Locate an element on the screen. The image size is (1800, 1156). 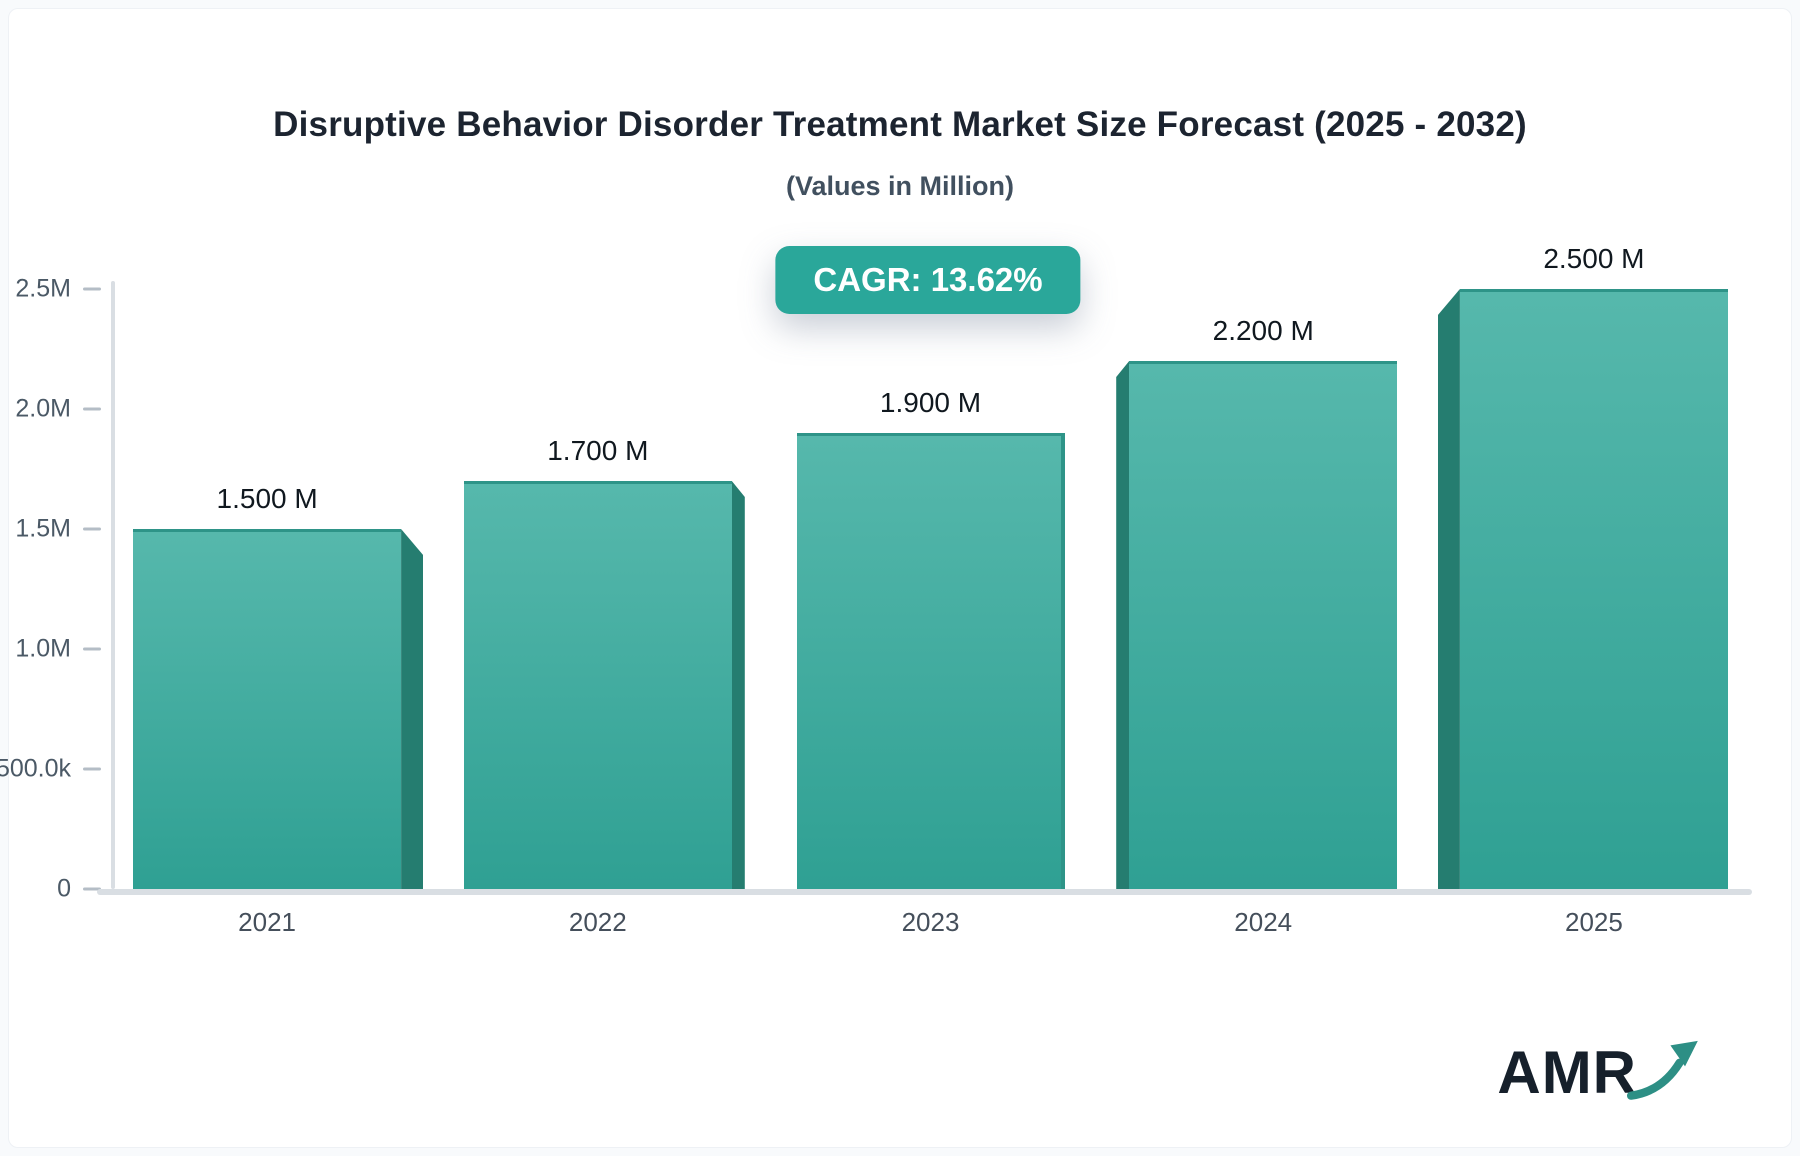
x-axis-labels: 2021 2022 2023 2024 2025 is located at coordinates (930, 922).